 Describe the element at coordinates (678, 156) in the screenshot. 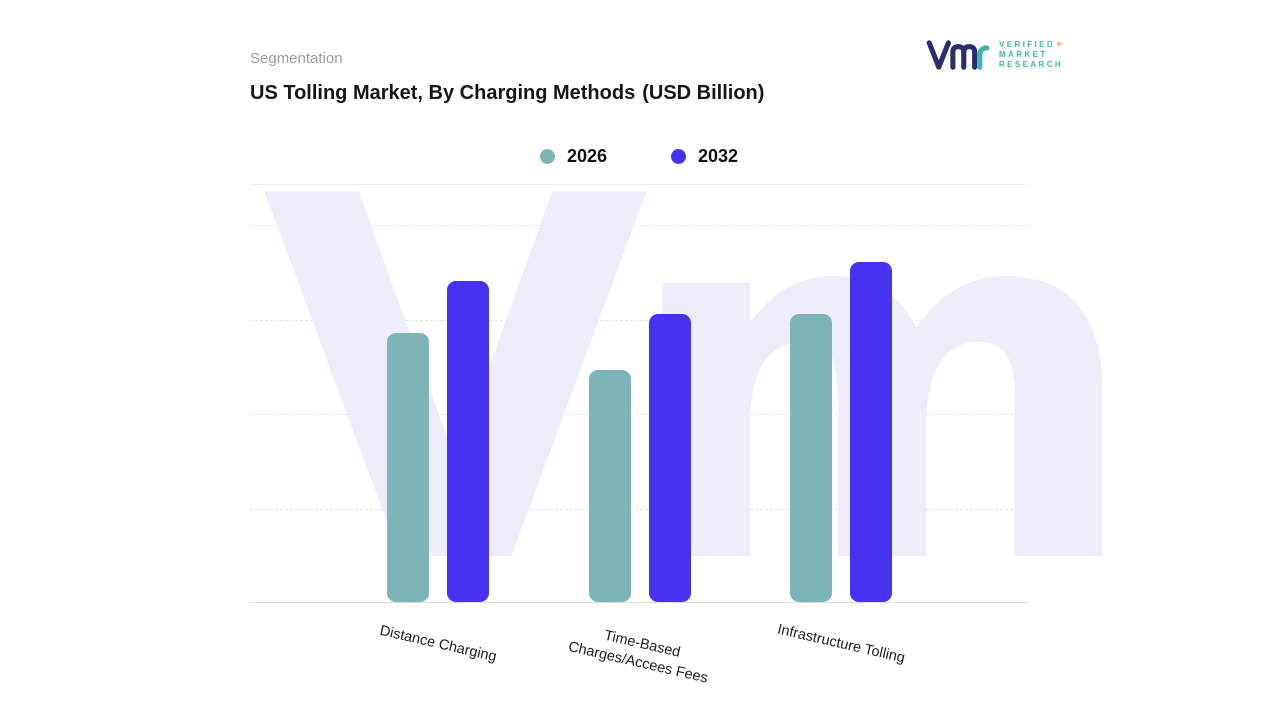

I see `legend-dot-2032-icon` at that location.